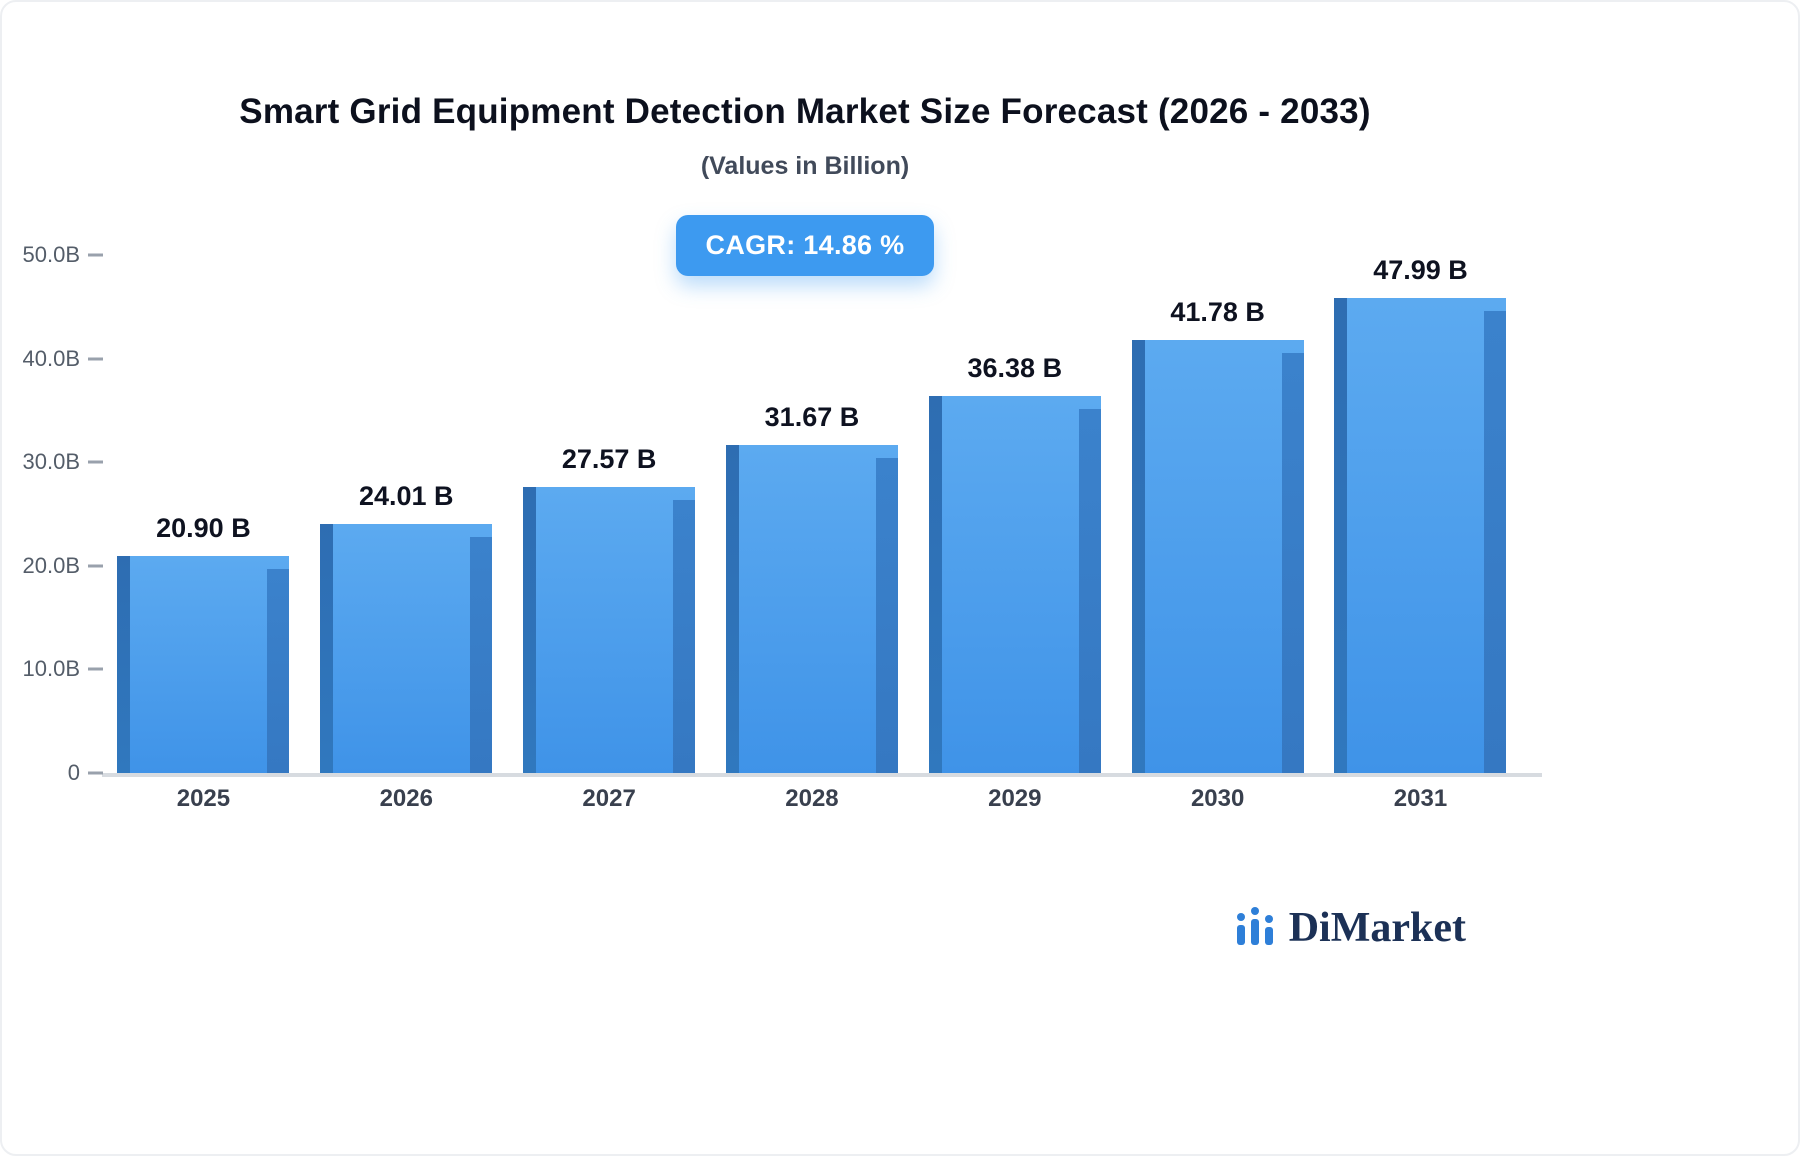 The width and height of the screenshot is (1800, 1156). I want to click on y-axis: 0 10.0B 20.0B 30.0B 40.0B 50.0B, so click(41, 513).